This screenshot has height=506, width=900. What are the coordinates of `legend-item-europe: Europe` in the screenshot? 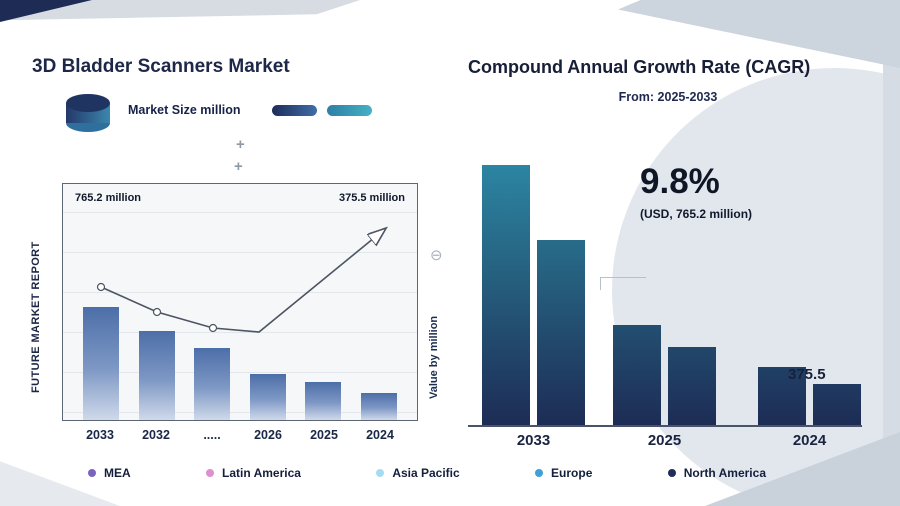 It's located at (563, 473).